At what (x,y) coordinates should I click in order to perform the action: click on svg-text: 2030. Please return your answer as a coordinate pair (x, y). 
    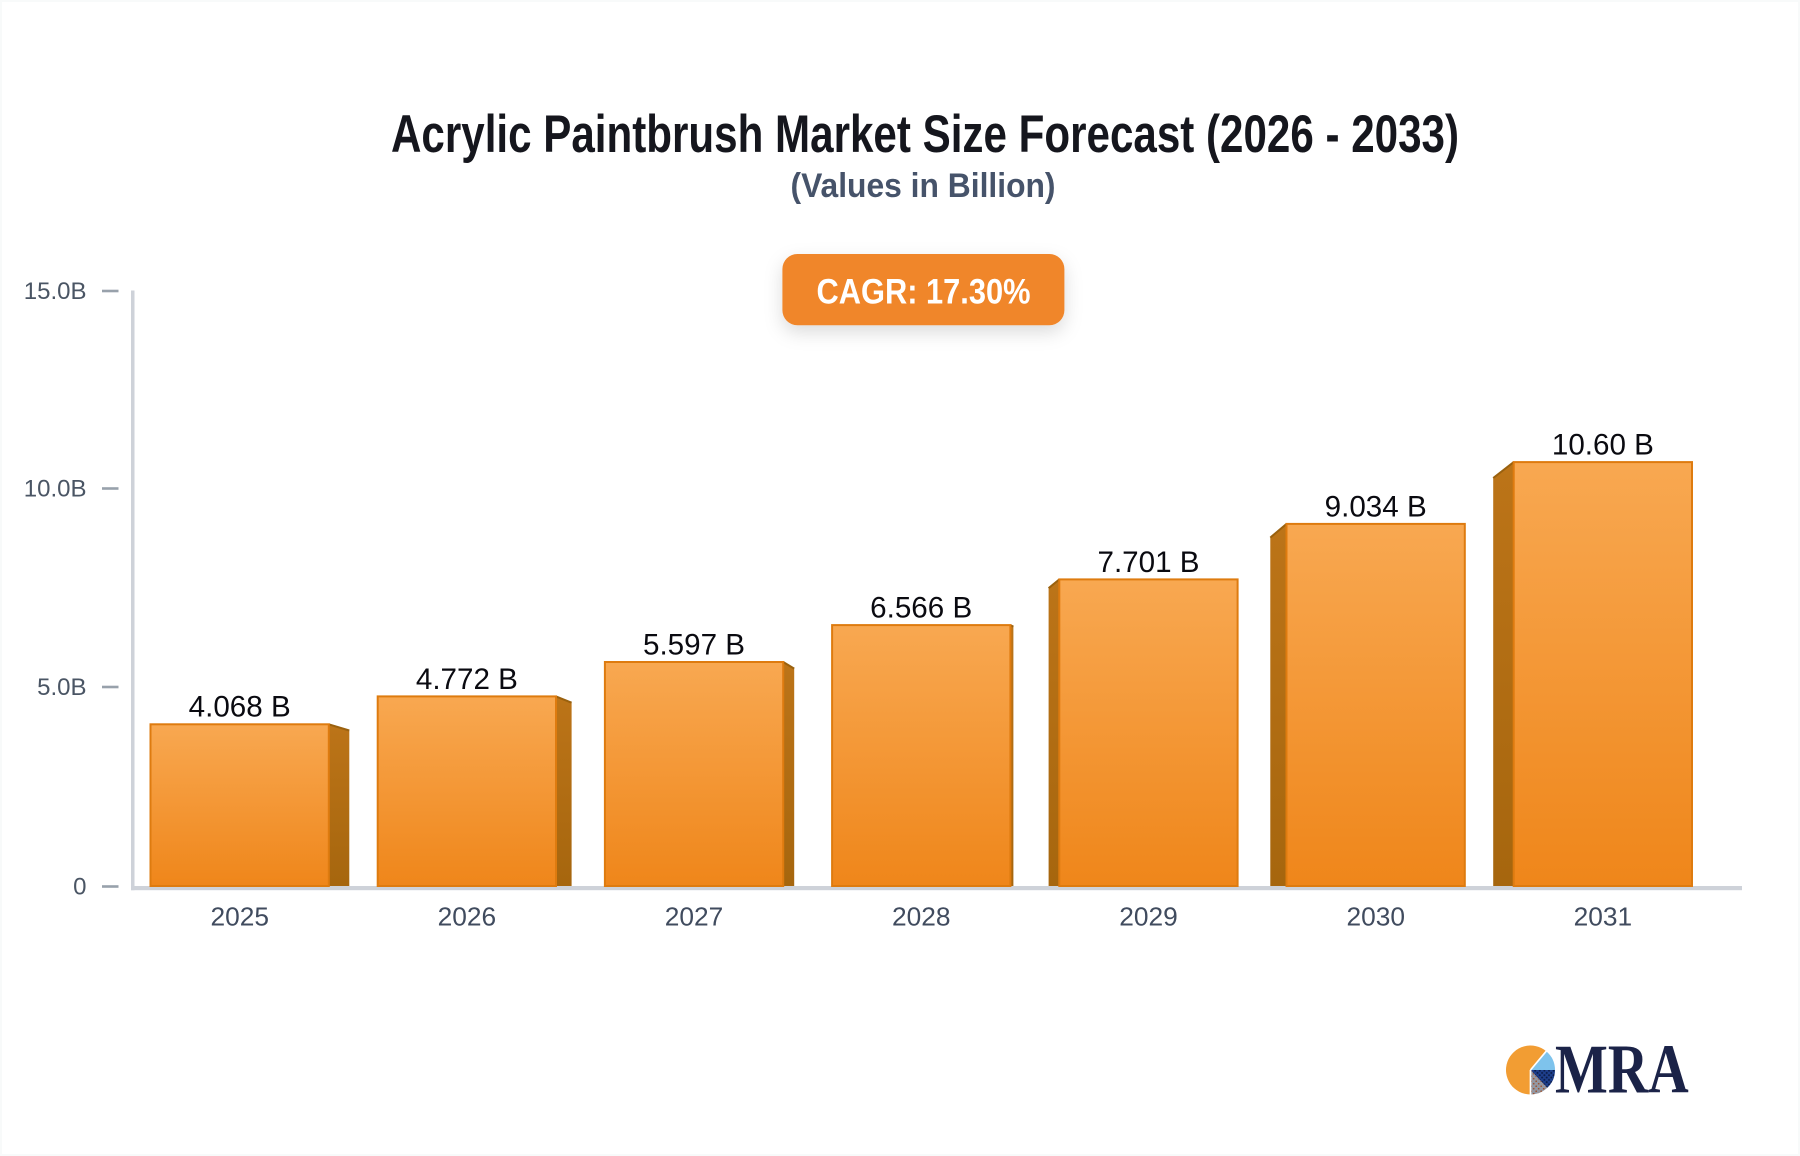
    Looking at the image, I should click on (1375, 917).